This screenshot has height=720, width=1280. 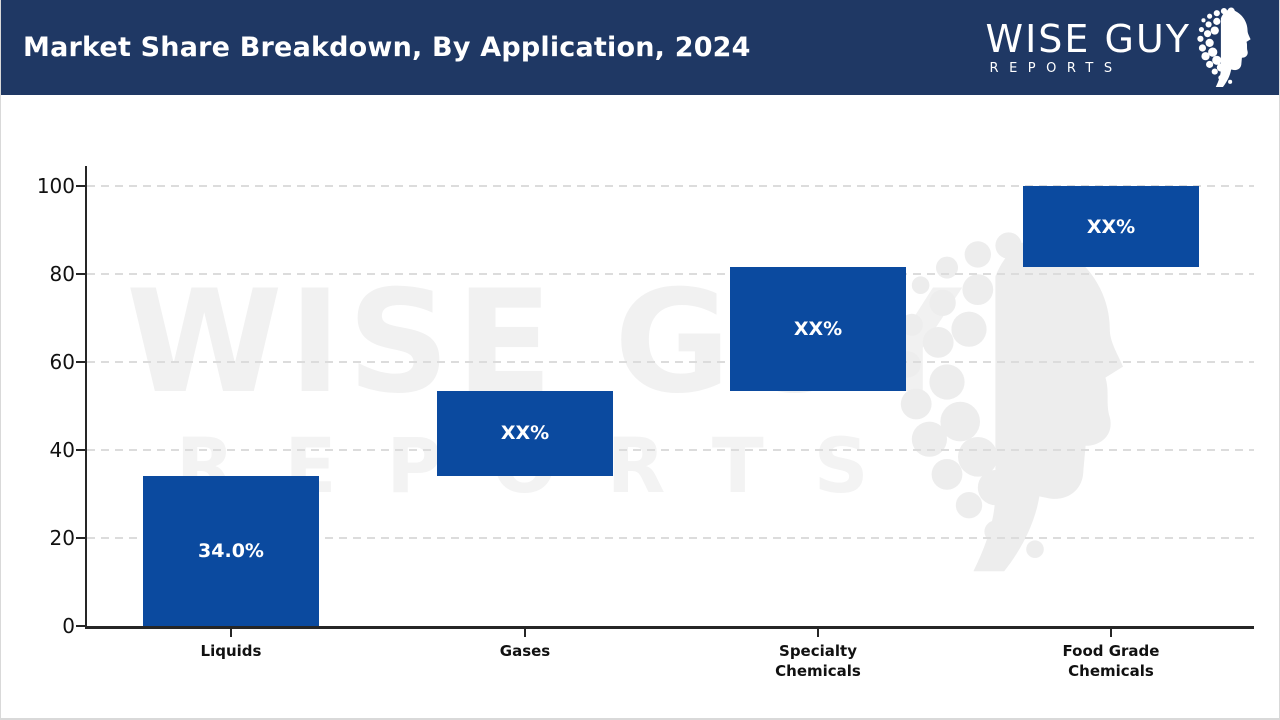 I want to click on x-category-label: Gases, so click(x=525, y=651).